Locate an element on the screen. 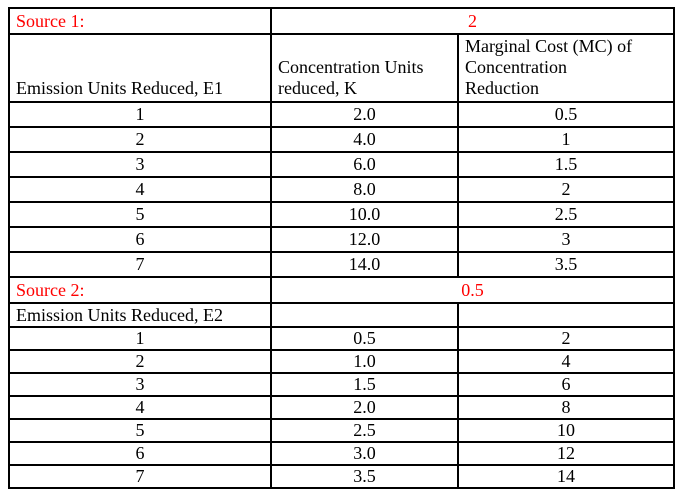  col-header-k: Concentration Units reduced, K is located at coordinates (364, 68).